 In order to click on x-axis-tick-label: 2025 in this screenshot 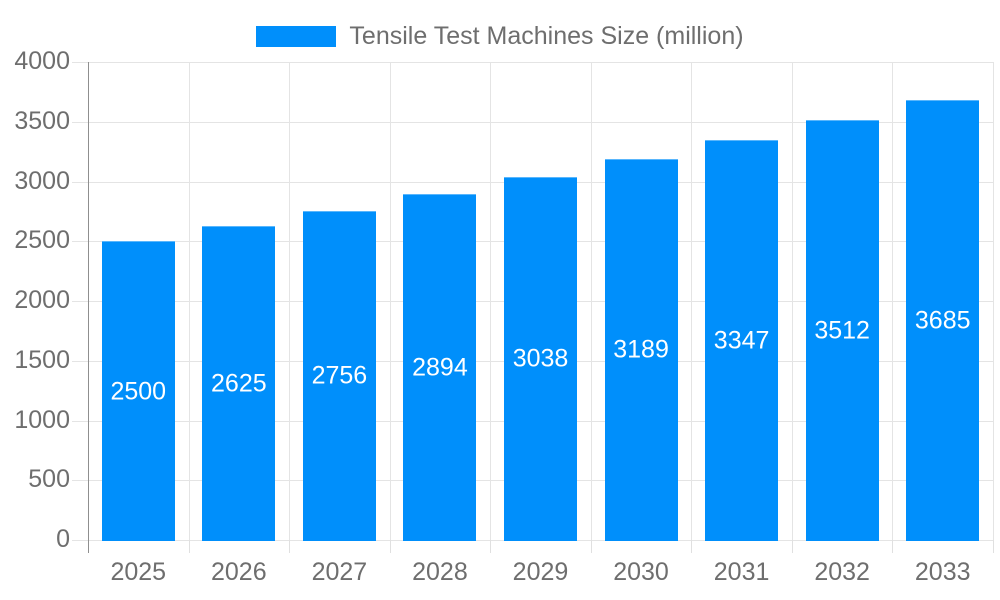, I will do `click(138, 572)`.